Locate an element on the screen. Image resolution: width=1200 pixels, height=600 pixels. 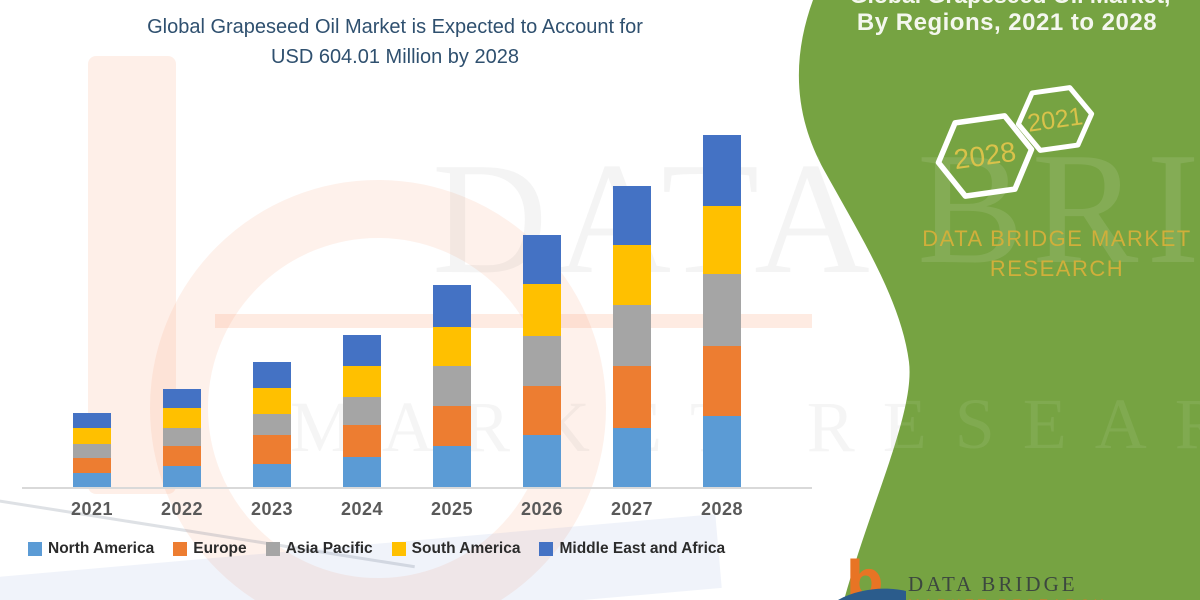
bar-segment-middle-east-and-africa-2025 is located at coordinates (452, 305).